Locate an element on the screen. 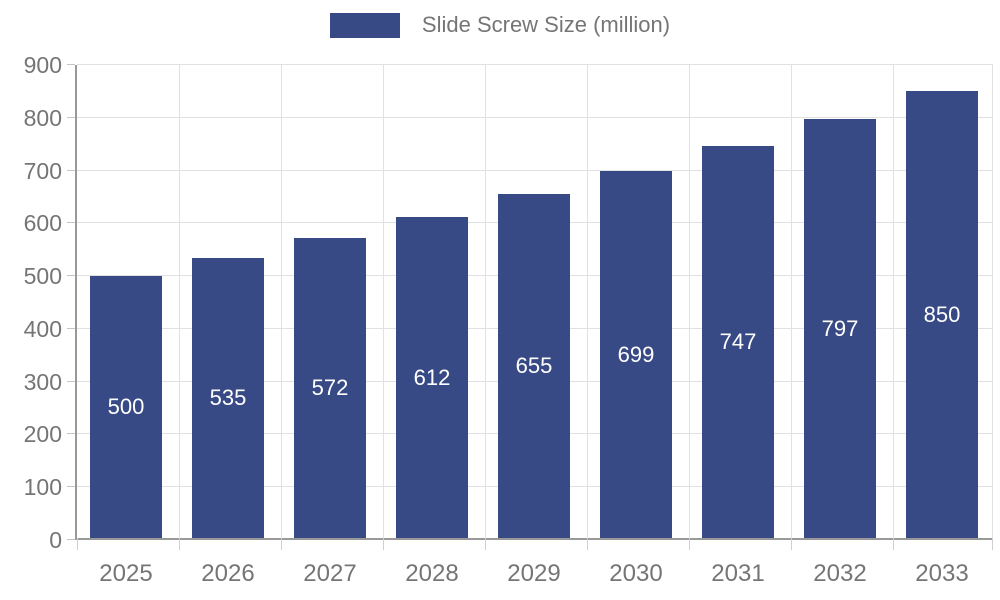 This screenshot has width=1000, height=600. x-axis-category-label: 2026 is located at coordinates (228, 573).